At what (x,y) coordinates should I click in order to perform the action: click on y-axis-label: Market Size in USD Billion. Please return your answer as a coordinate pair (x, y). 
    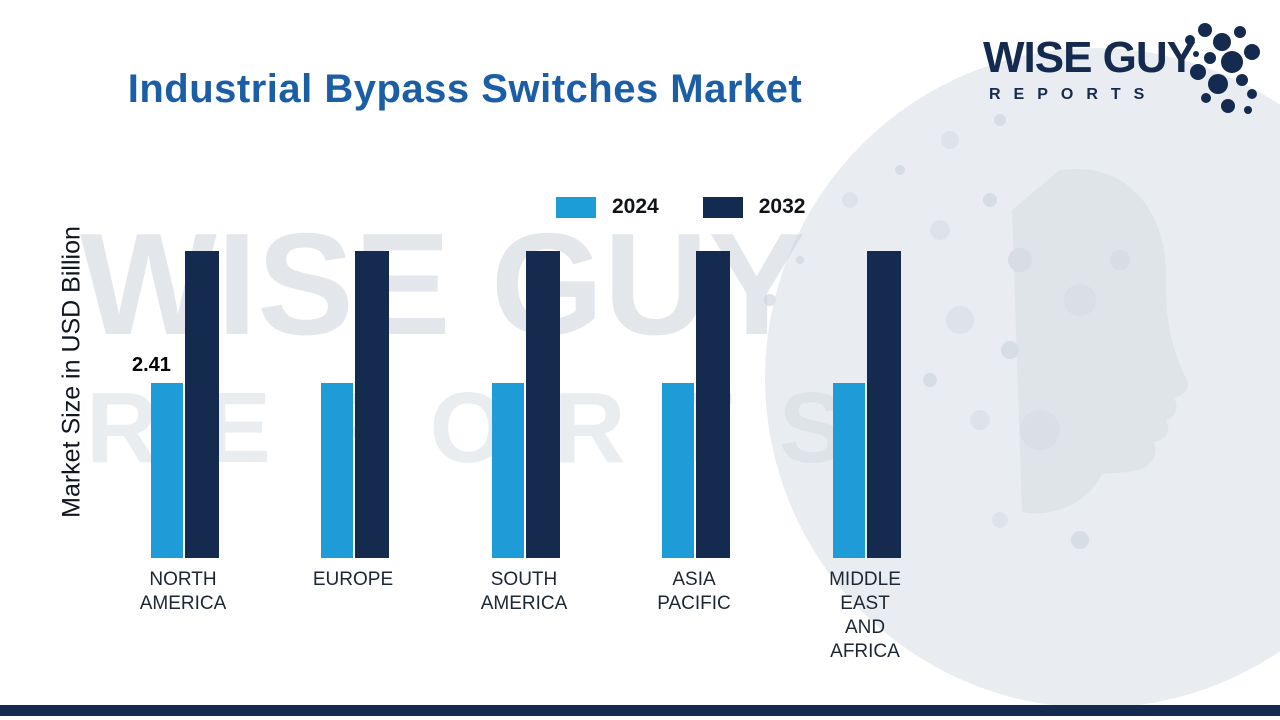
    Looking at the image, I should click on (71, 372).